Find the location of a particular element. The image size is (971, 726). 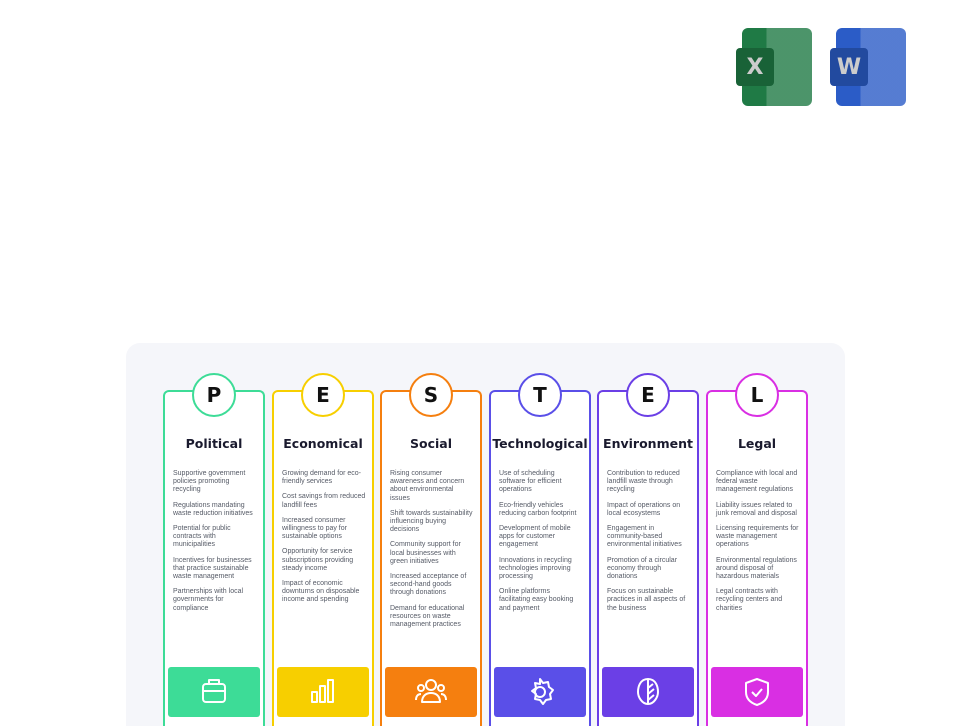

gear-icon is located at coordinates (542, 691).